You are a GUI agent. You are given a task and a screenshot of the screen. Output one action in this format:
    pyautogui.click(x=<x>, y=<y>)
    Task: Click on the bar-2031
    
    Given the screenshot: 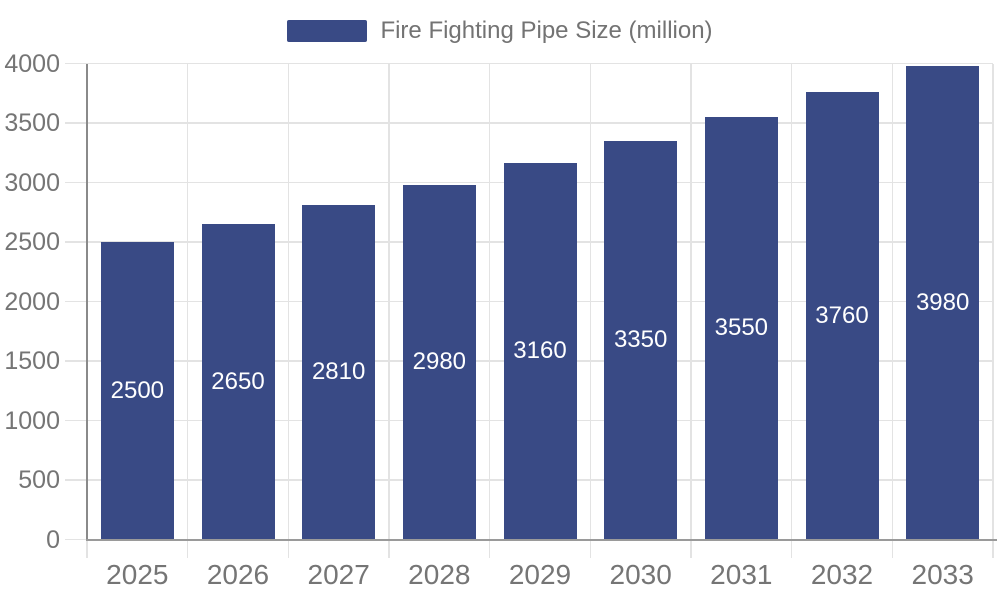 What is the action you would take?
    pyautogui.click(x=741, y=328)
    